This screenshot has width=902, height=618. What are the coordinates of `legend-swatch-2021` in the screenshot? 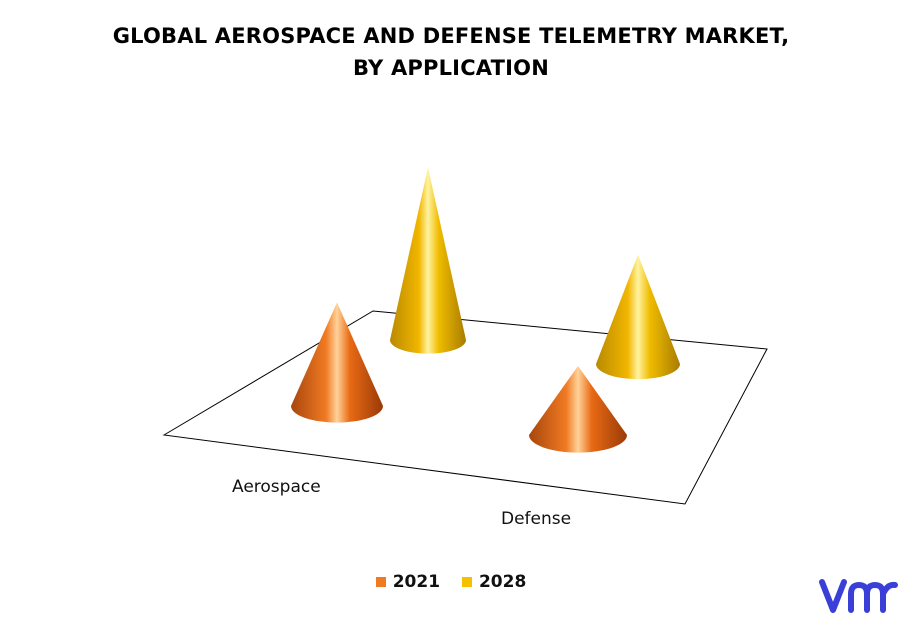 It's located at (380, 582).